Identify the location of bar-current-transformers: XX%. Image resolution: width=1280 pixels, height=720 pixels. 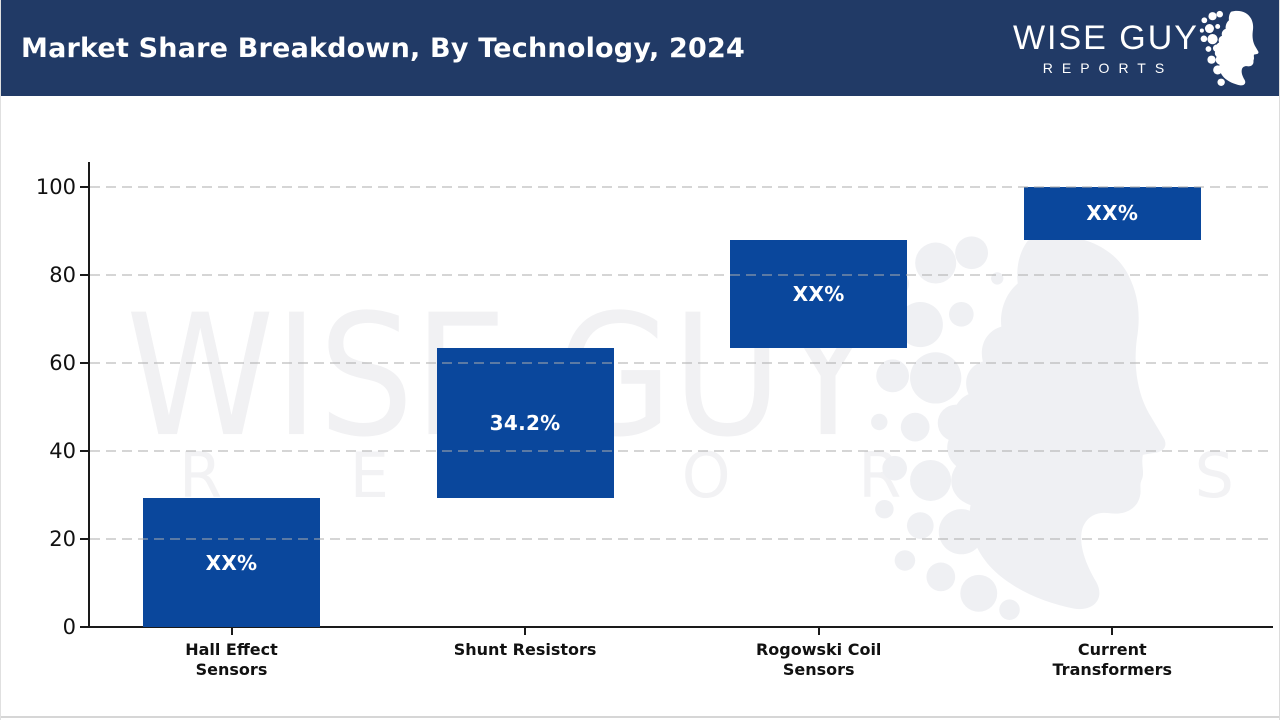
(1112, 213).